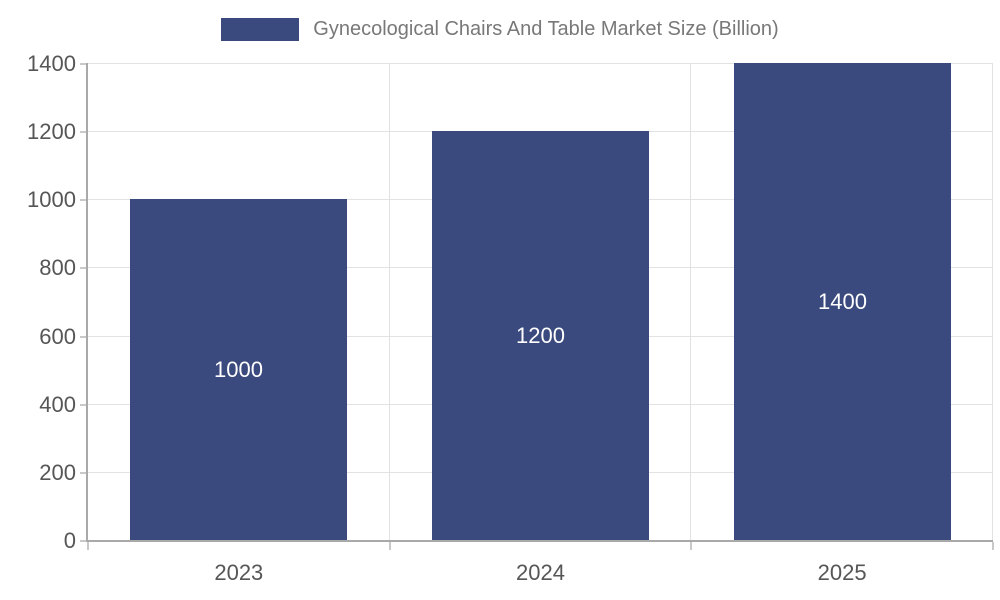 Image resolution: width=1000 pixels, height=600 pixels. Describe the element at coordinates (57, 268) in the screenshot. I see `y-tick-label: 800` at that location.